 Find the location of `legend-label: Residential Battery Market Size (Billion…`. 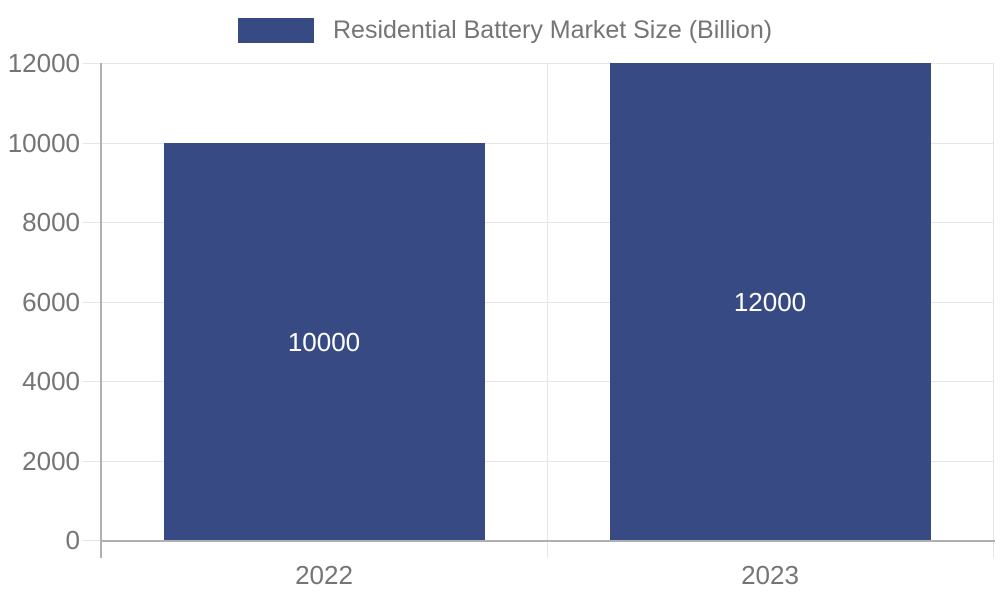

legend-label: Residential Battery Market Size (Billion… is located at coordinates (553, 30).